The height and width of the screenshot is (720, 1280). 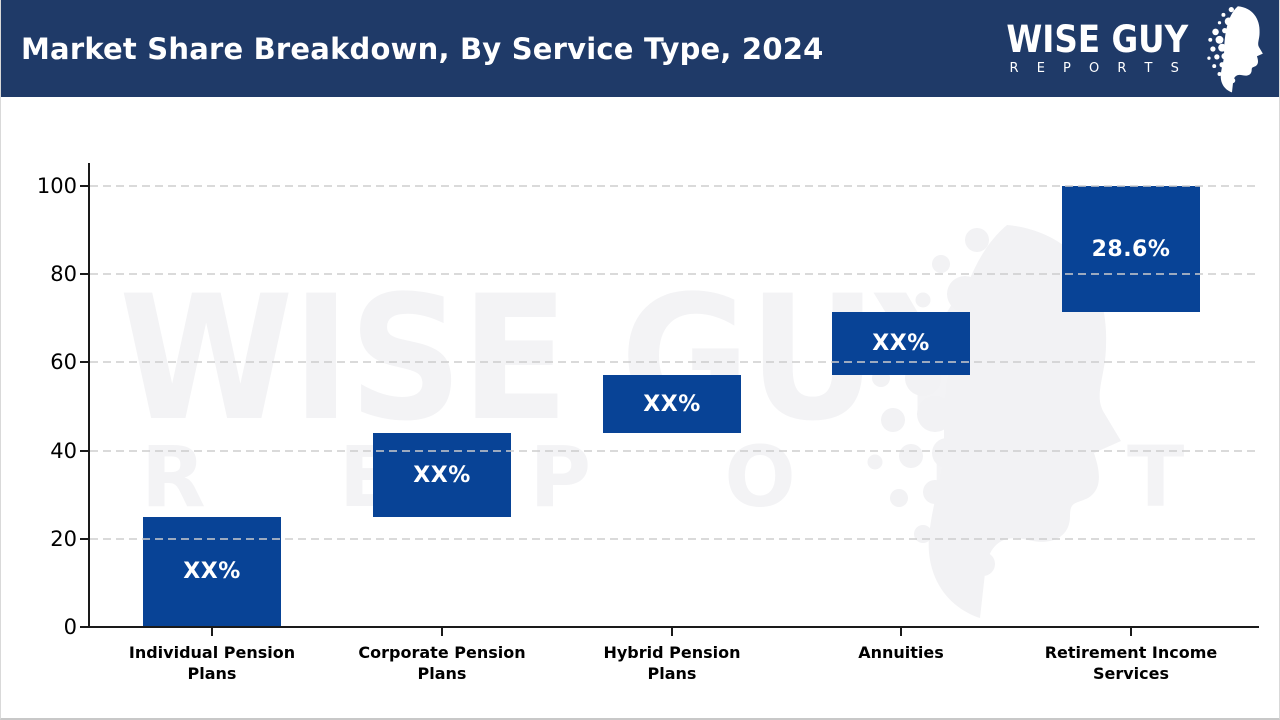 I want to click on logo-text: WISE GUY R E P O R T S, so click(x=1097, y=48).